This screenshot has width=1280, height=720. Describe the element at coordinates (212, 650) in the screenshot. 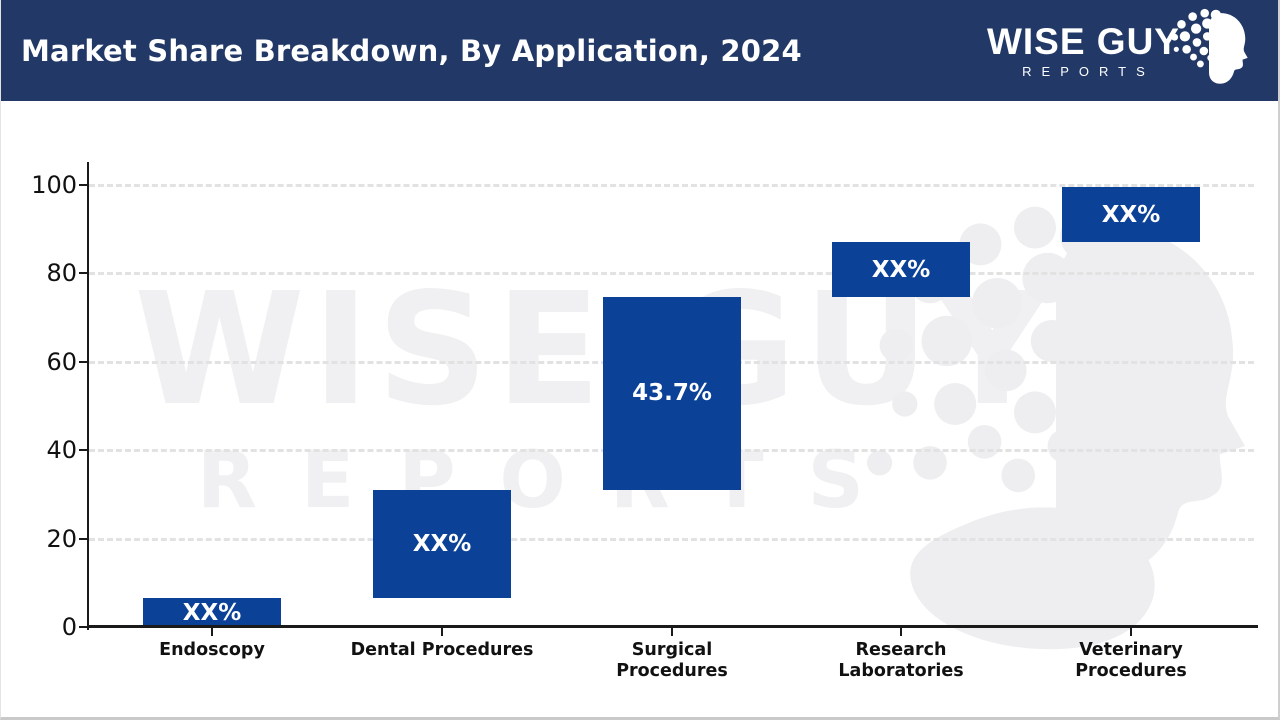

I see `x-axis-category-label: Endoscopy` at that location.